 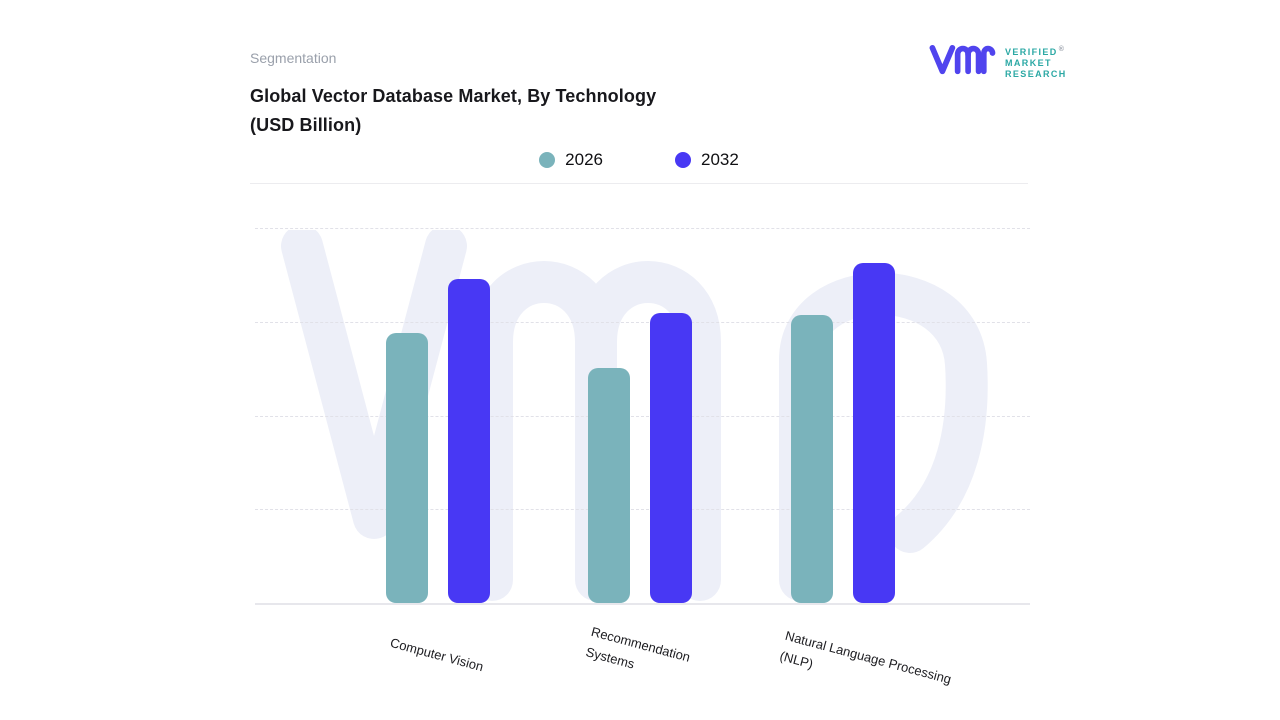 What do you see at coordinates (639, 183) in the screenshot?
I see `header-divider` at bounding box center [639, 183].